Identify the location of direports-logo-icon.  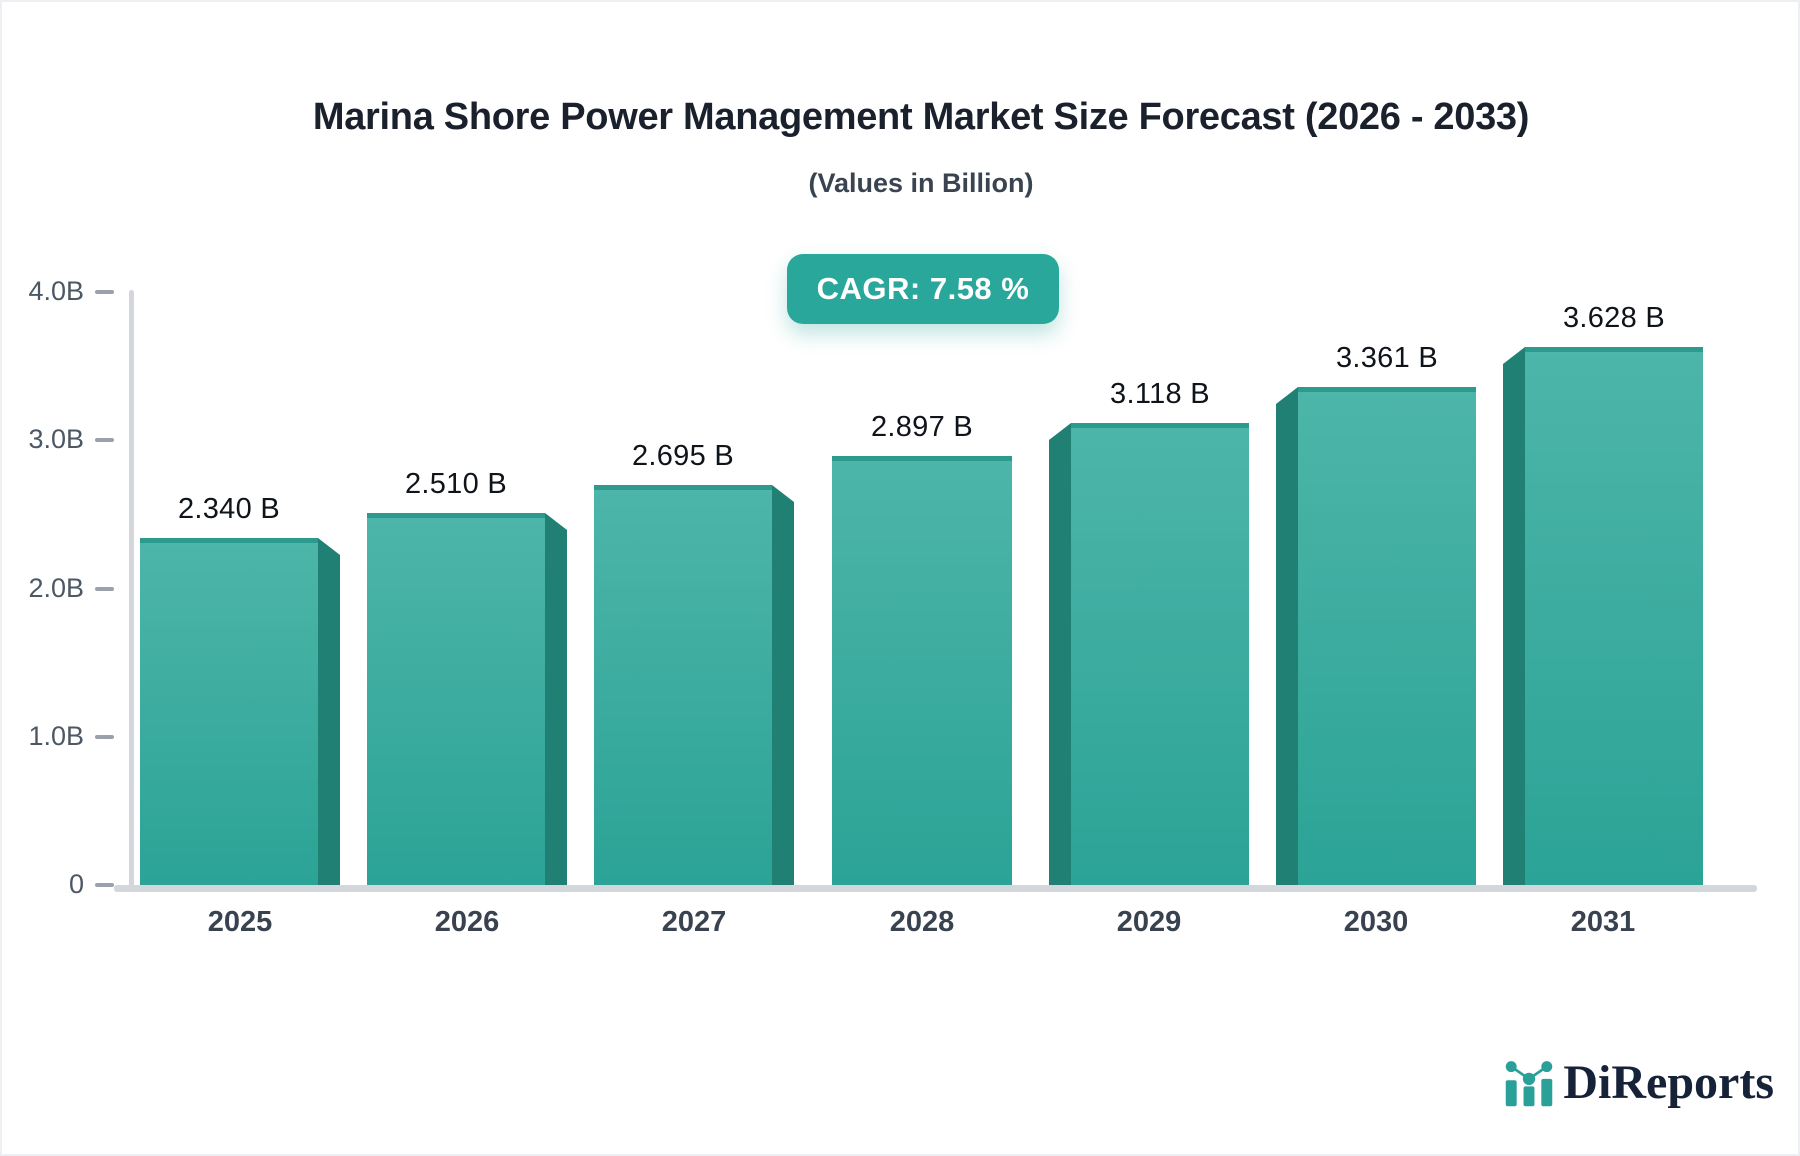
(1529, 1083).